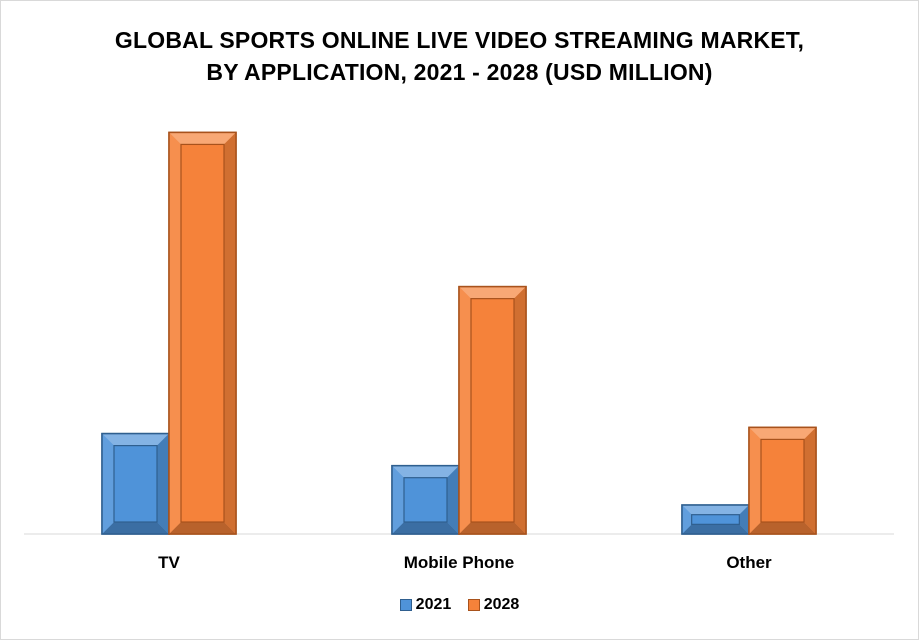  What do you see at coordinates (749, 562) in the screenshot?
I see `x-tick-label-other: Other` at bounding box center [749, 562].